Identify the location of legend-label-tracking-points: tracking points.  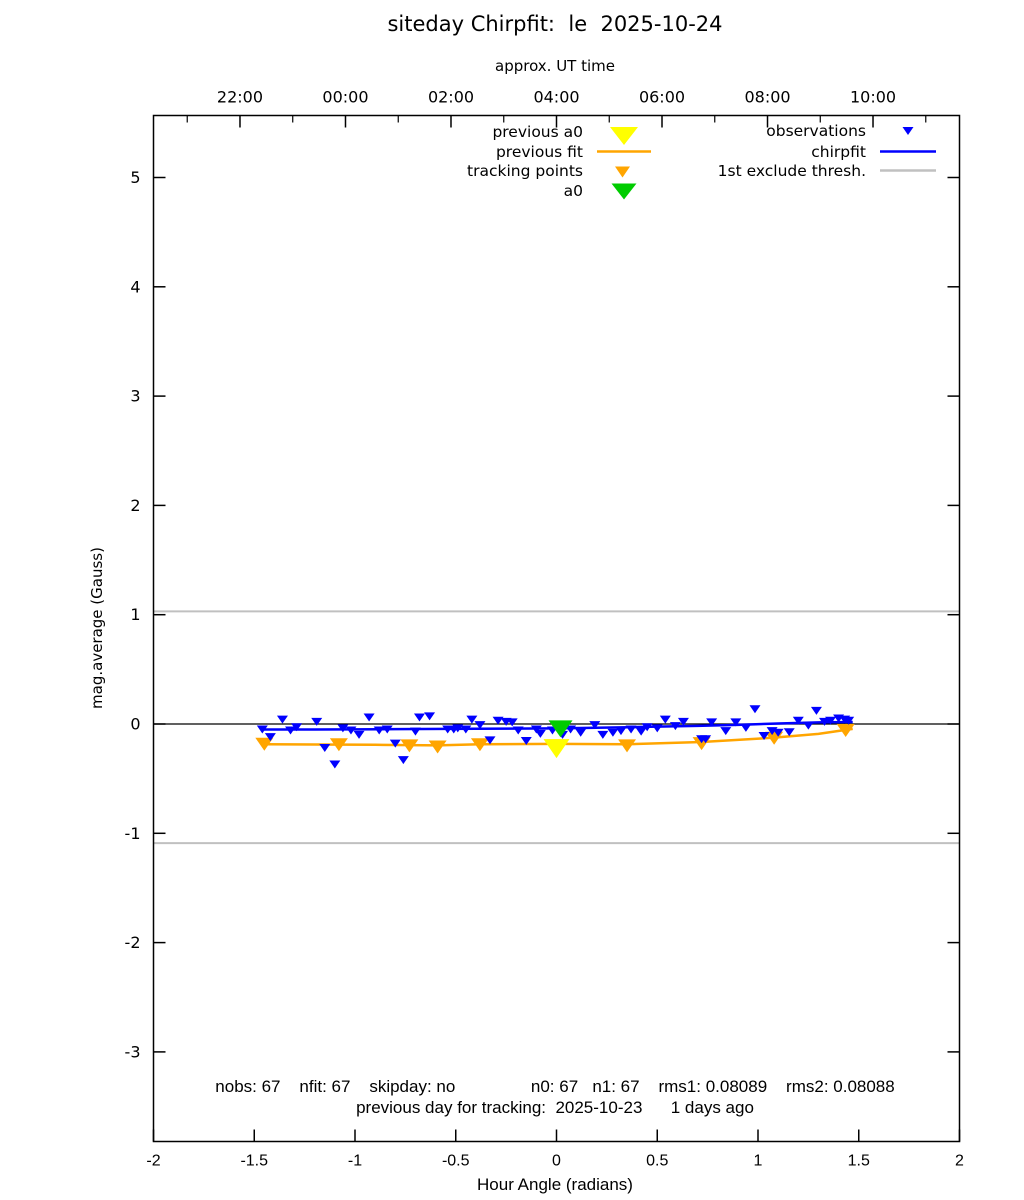
(525, 171).